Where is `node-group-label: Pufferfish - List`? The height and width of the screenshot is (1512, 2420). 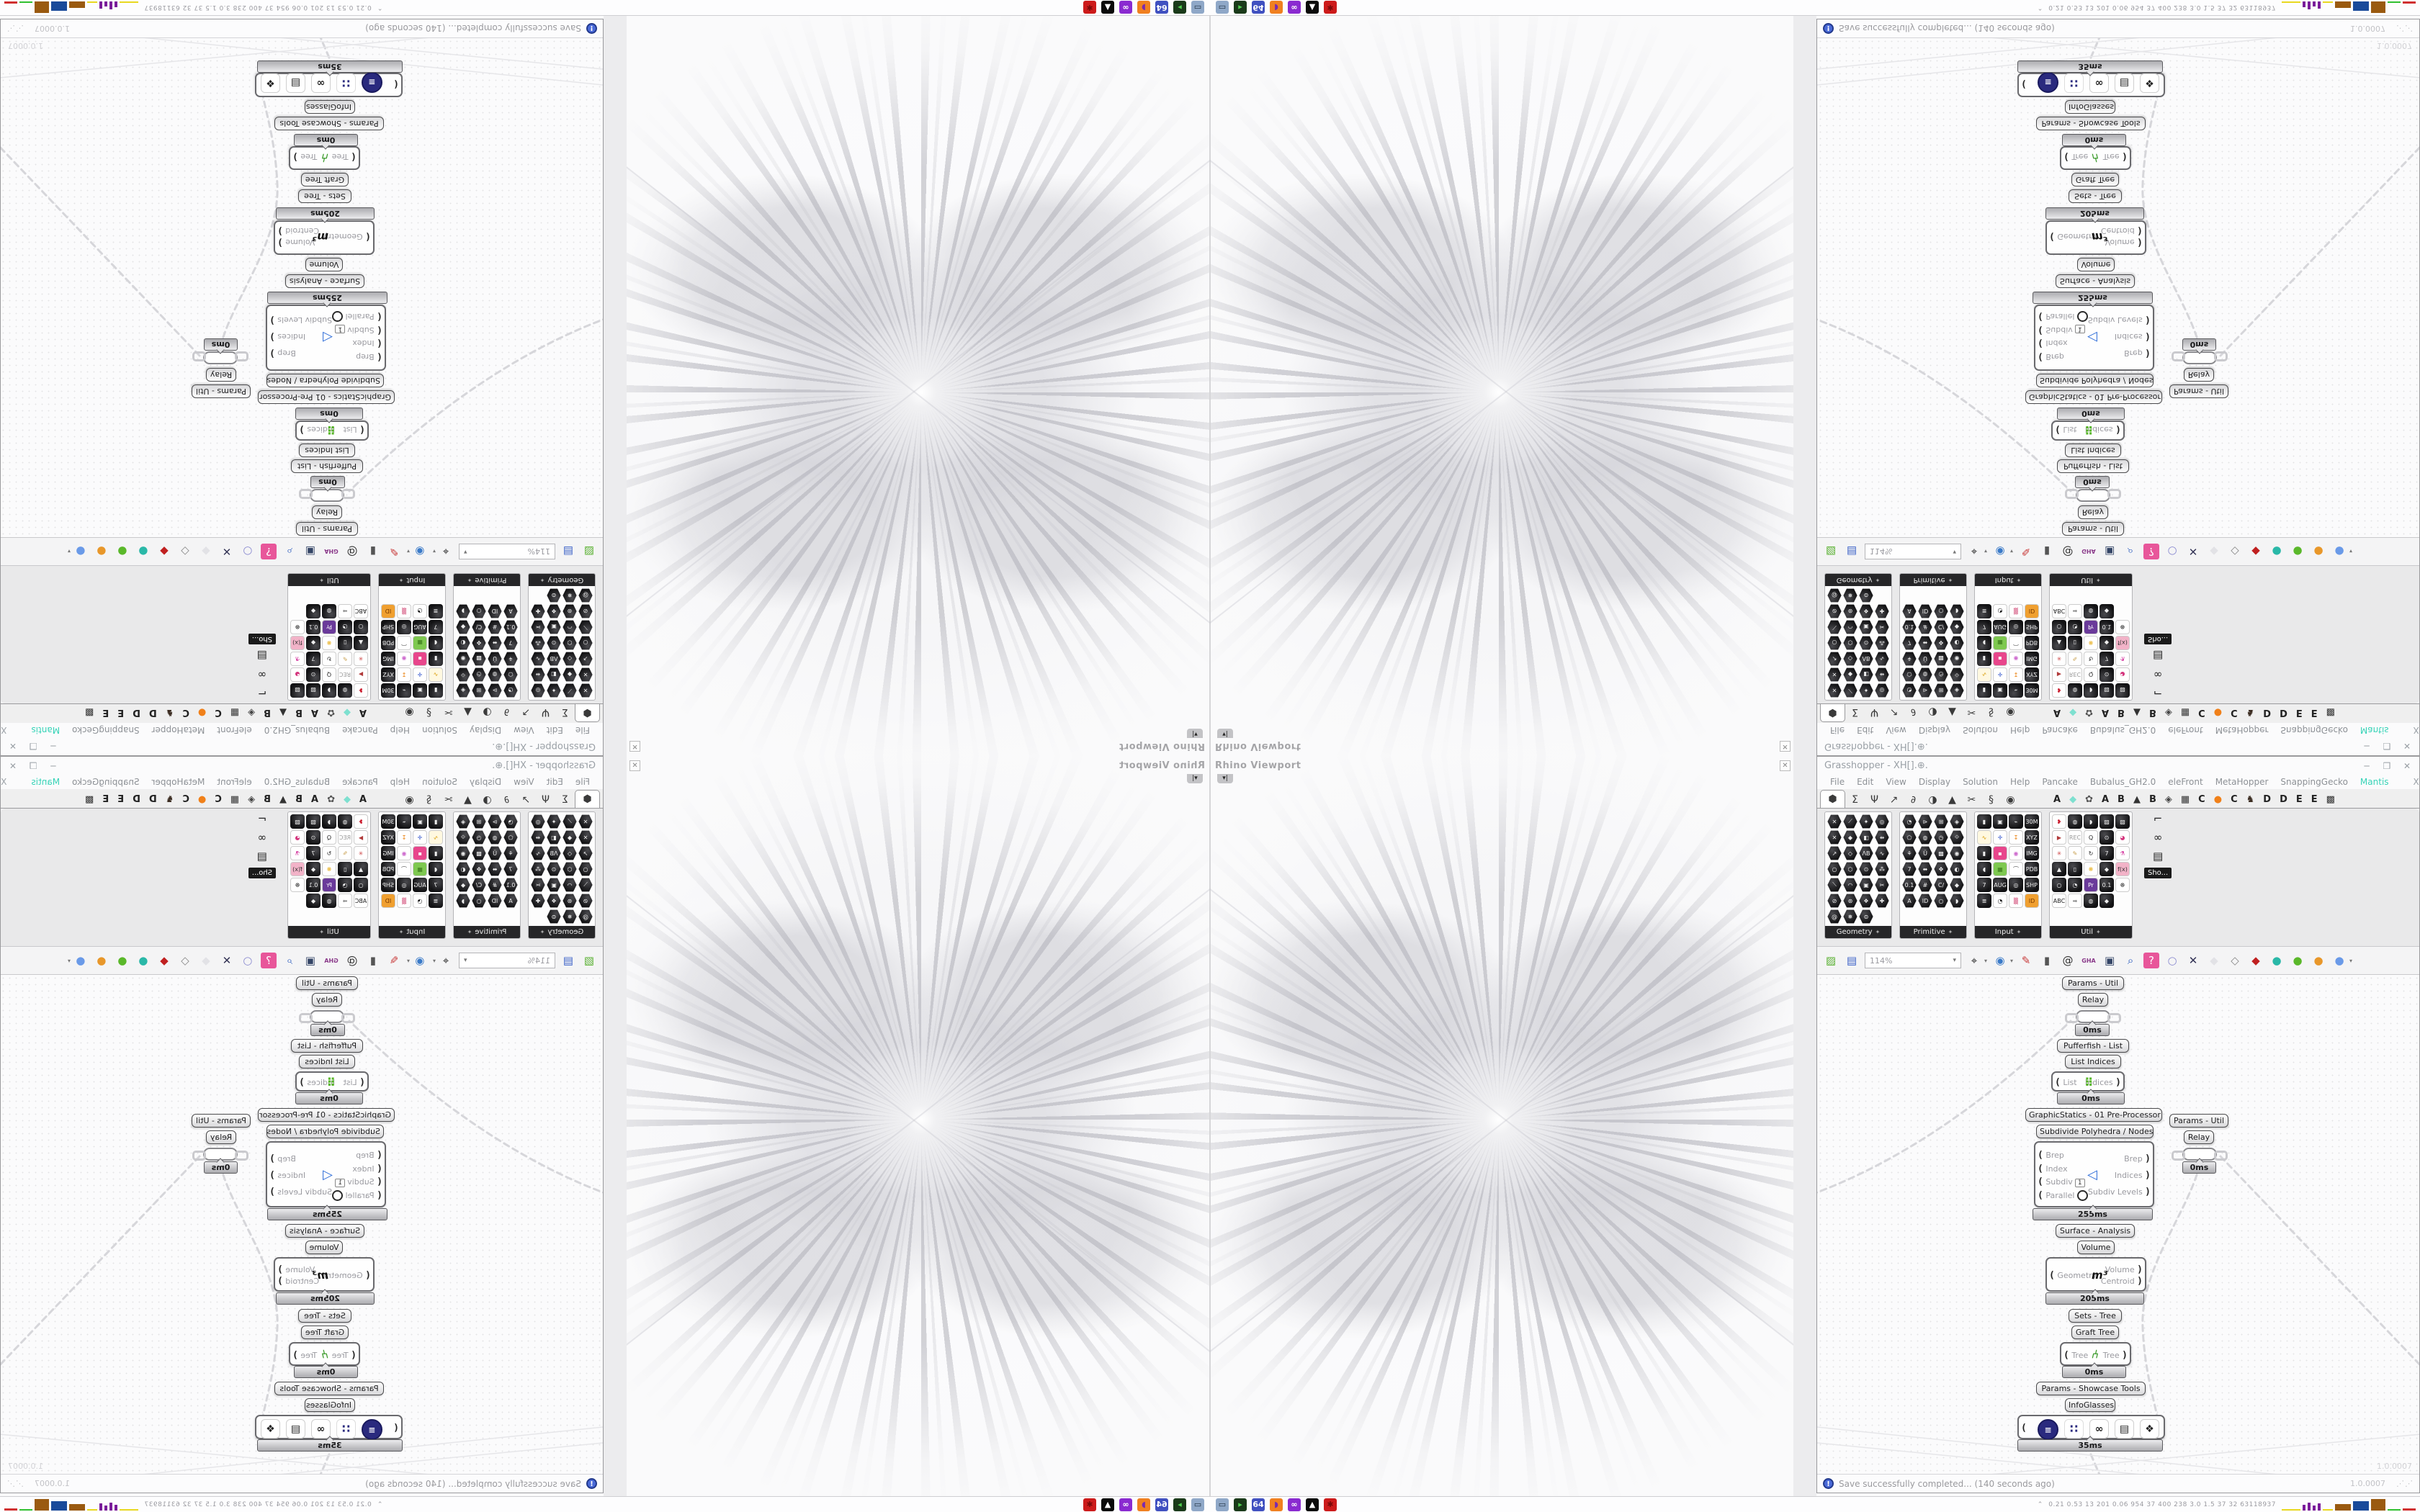 node-group-label: Pufferfish - List is located at coordinates (327, 466).